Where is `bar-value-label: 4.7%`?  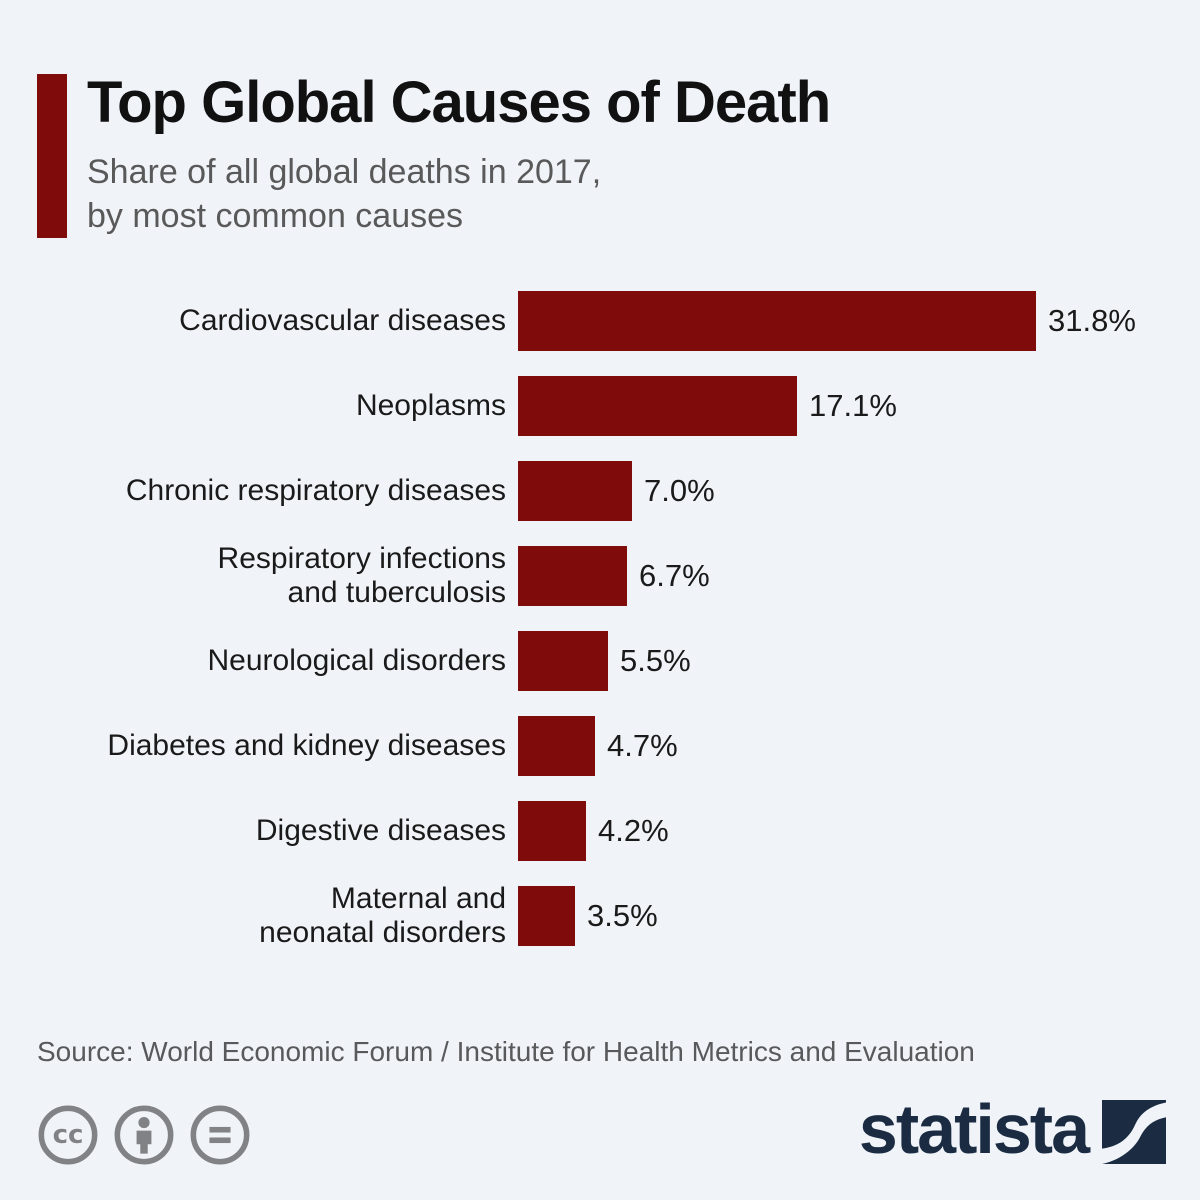 bar-value-label: 4.7% is located at coordinates (642, 745).